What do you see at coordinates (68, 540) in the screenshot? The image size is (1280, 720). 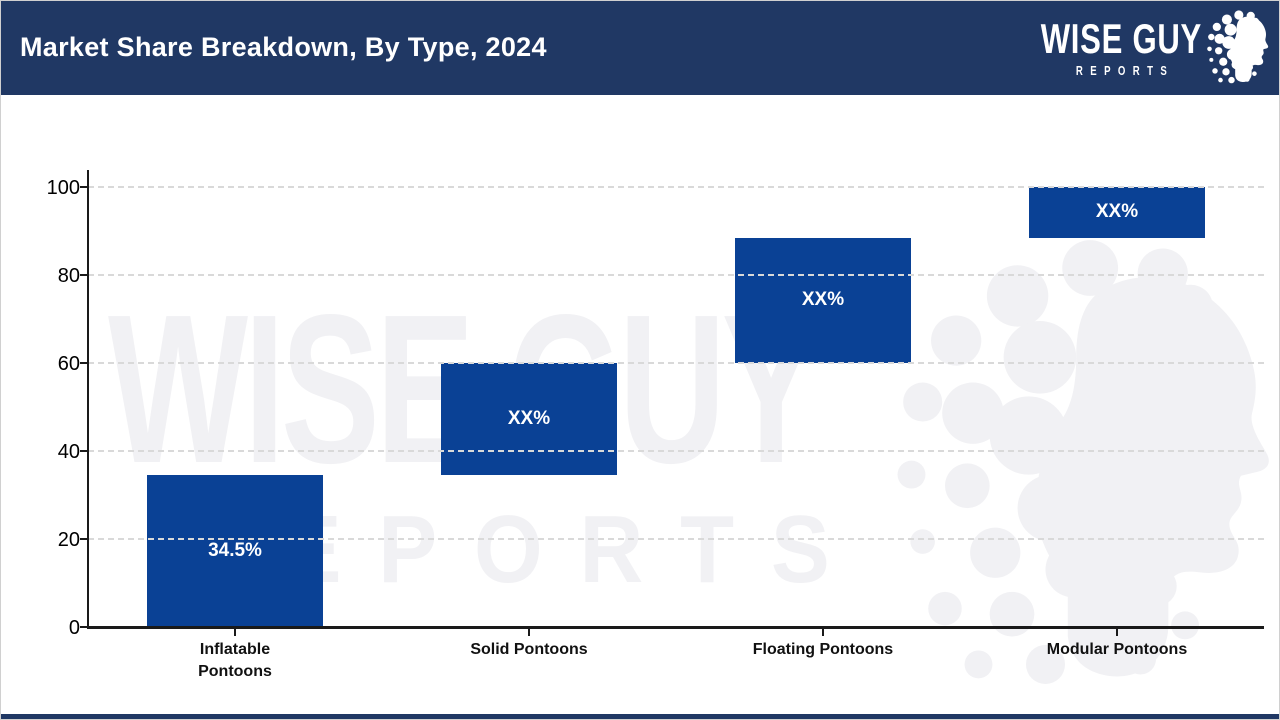 I see `y-tick-label: 20` at bounding box center [68, 540].